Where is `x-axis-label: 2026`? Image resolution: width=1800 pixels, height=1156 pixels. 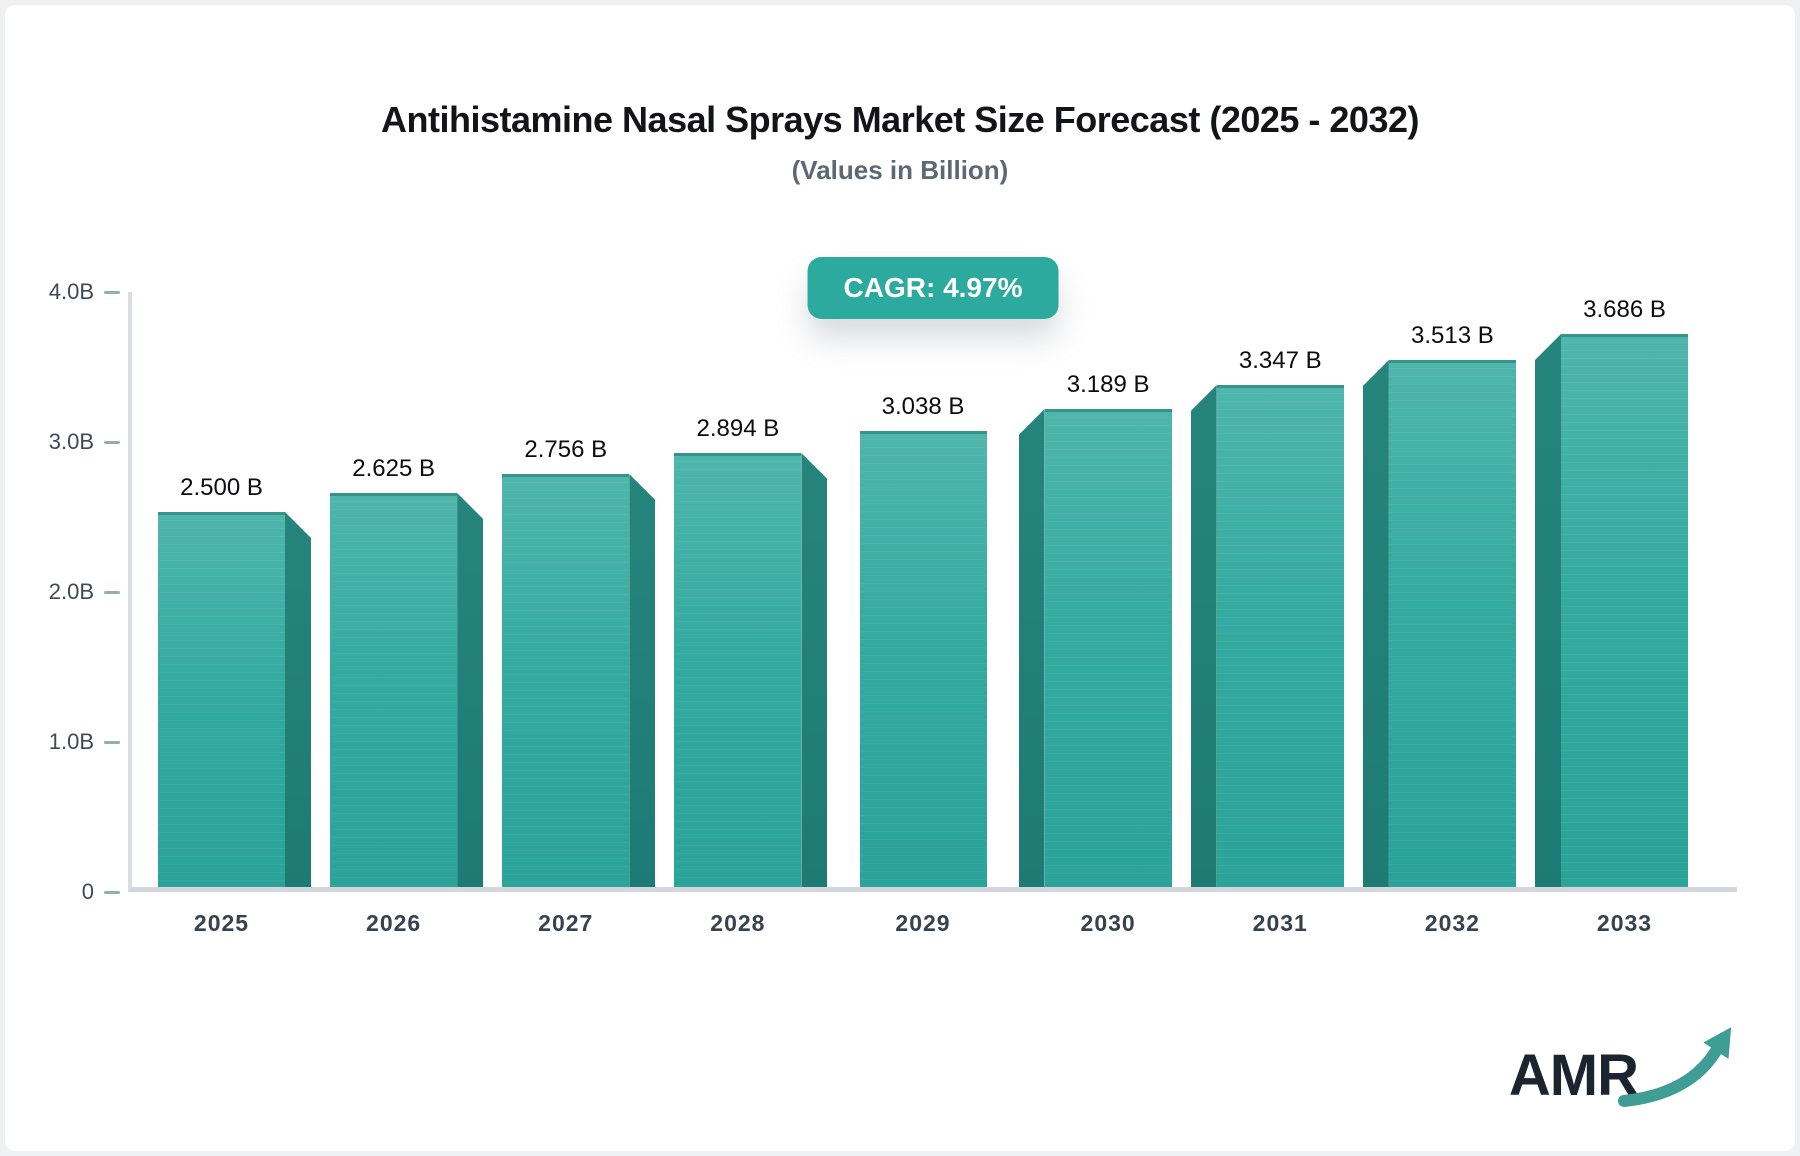
x-axis-label: 2026 is located at coordinates (394, 923).